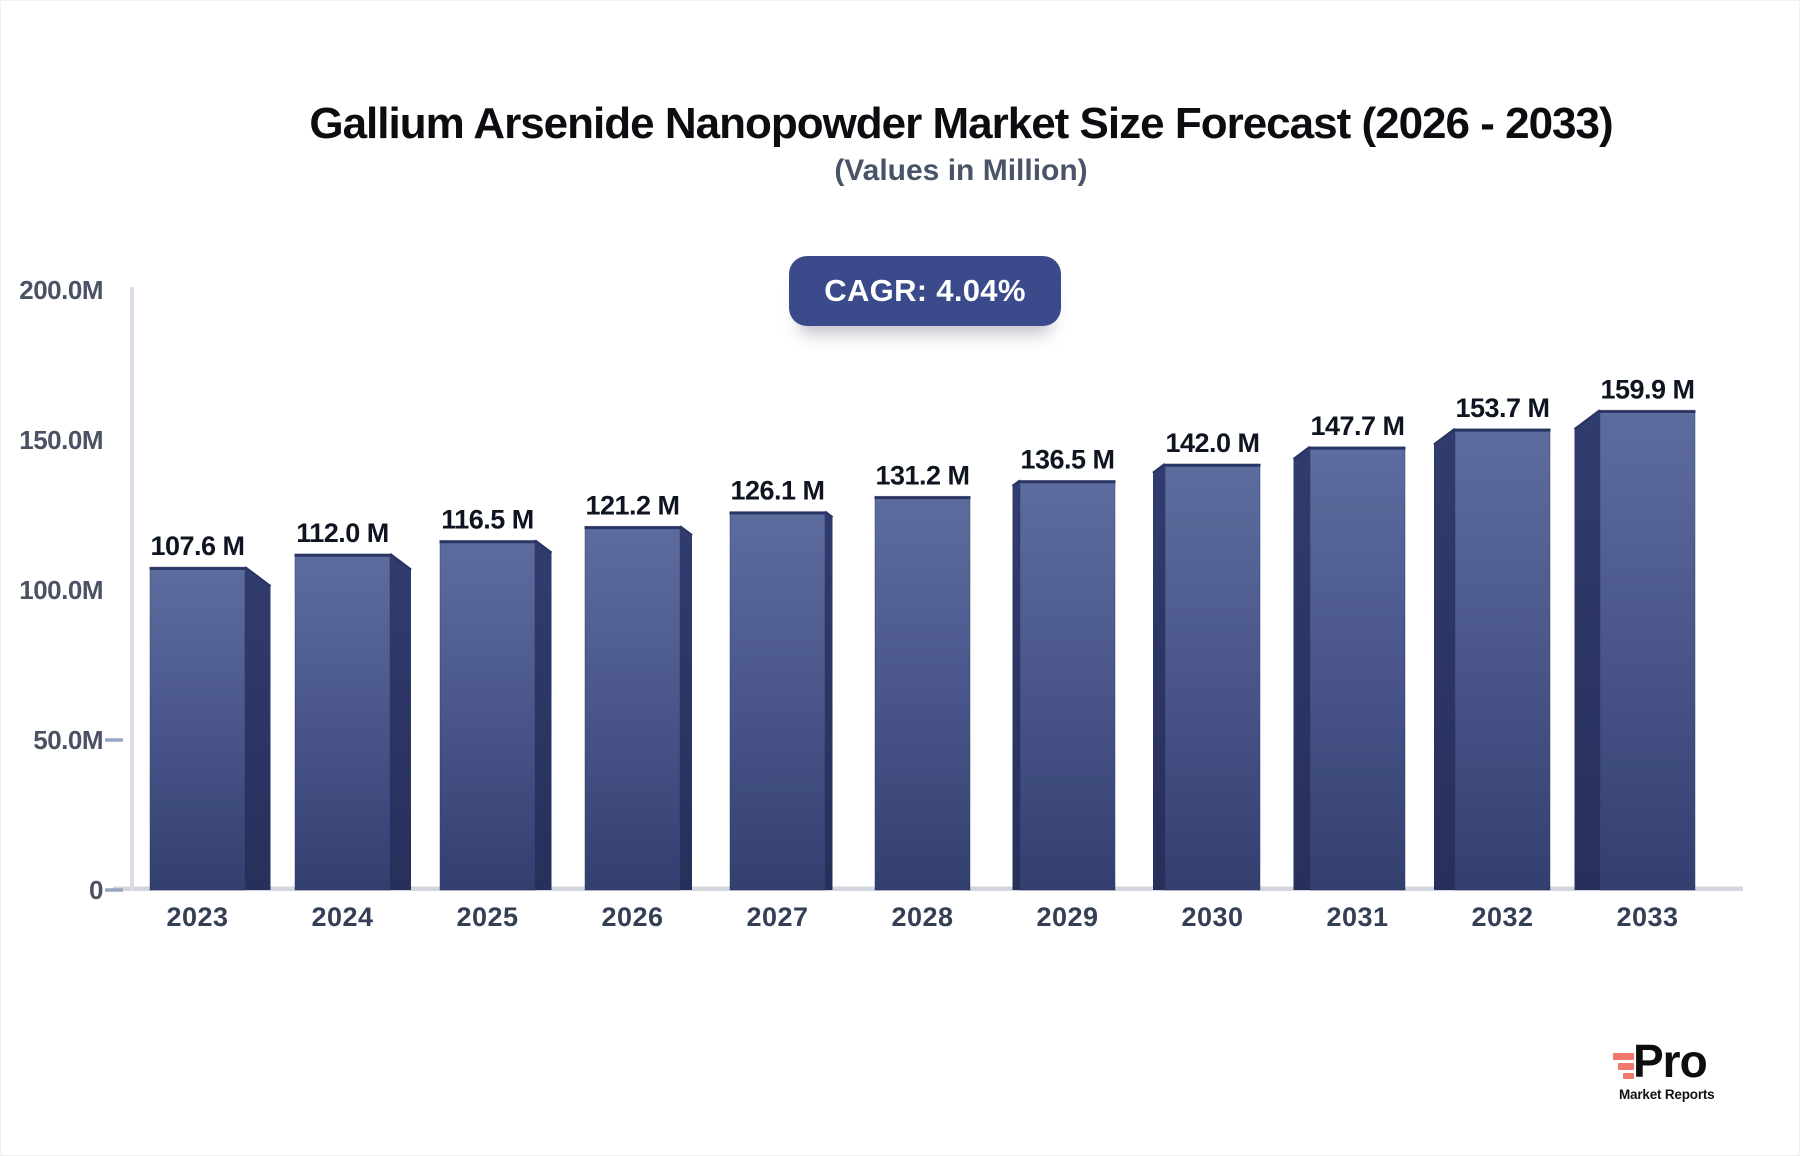  I want to click on bar-value-label: 131.2 M, so click(922, 475).